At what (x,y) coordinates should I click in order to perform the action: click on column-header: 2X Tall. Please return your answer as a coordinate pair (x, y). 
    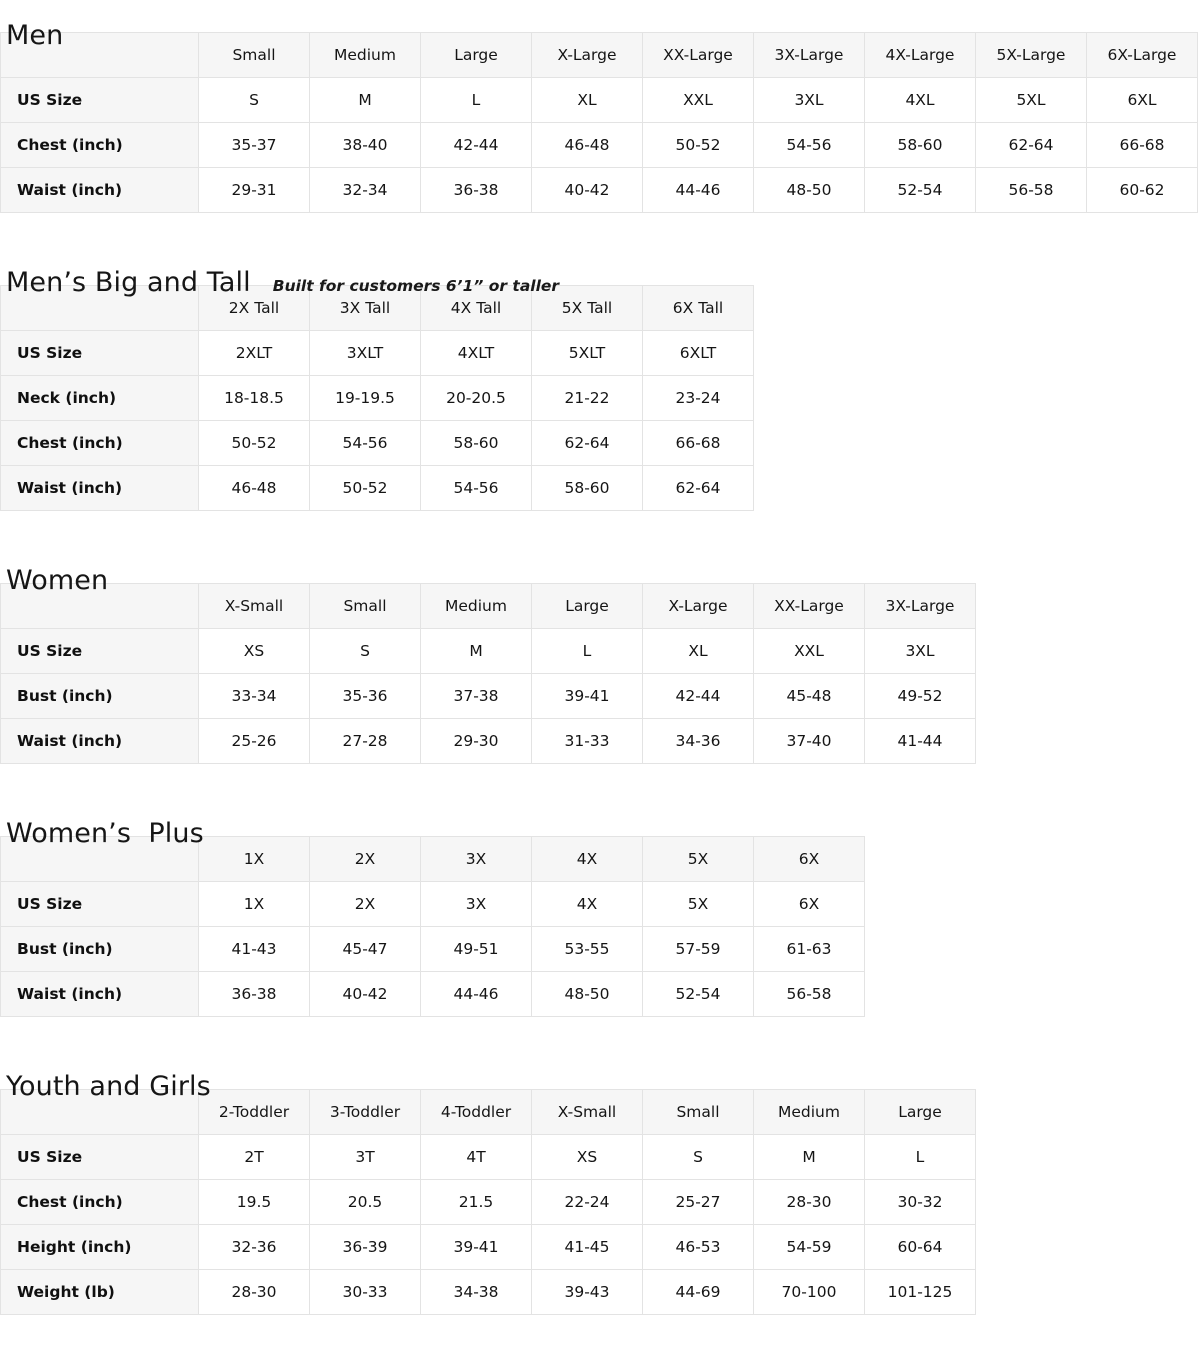
    Looking at the image, I should click on (254, 308).